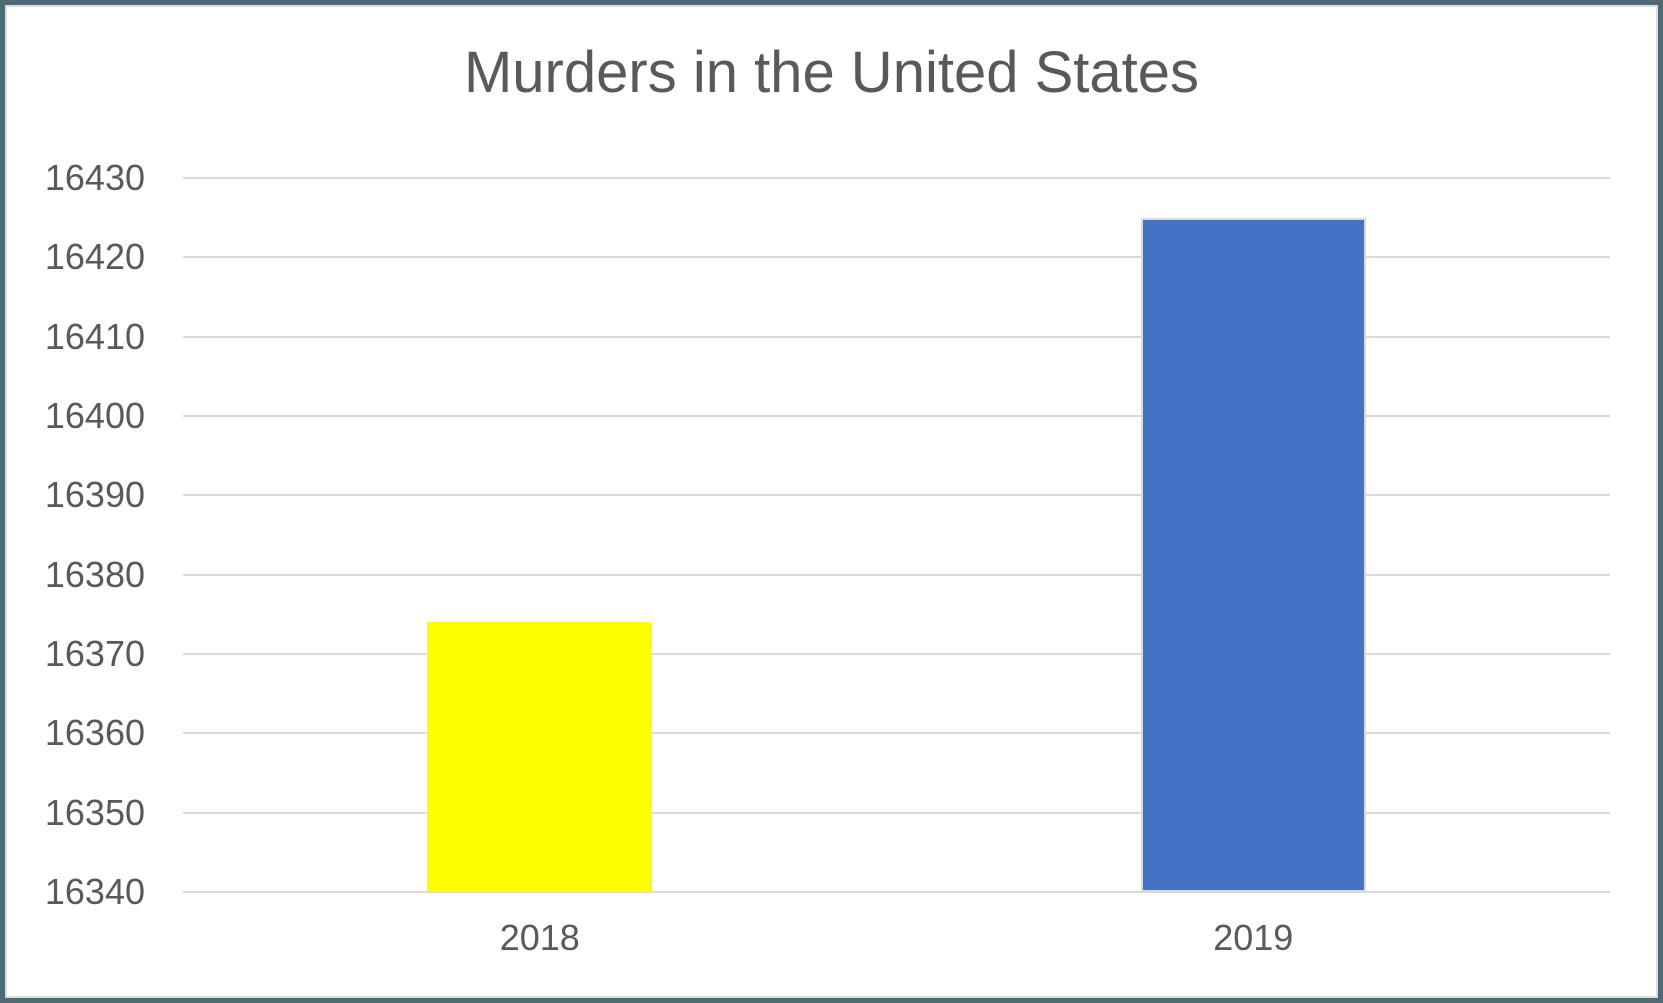 The image size is (1663, 1003). I want to click on x-tick-label-2018: 2018, so click(539, 937).